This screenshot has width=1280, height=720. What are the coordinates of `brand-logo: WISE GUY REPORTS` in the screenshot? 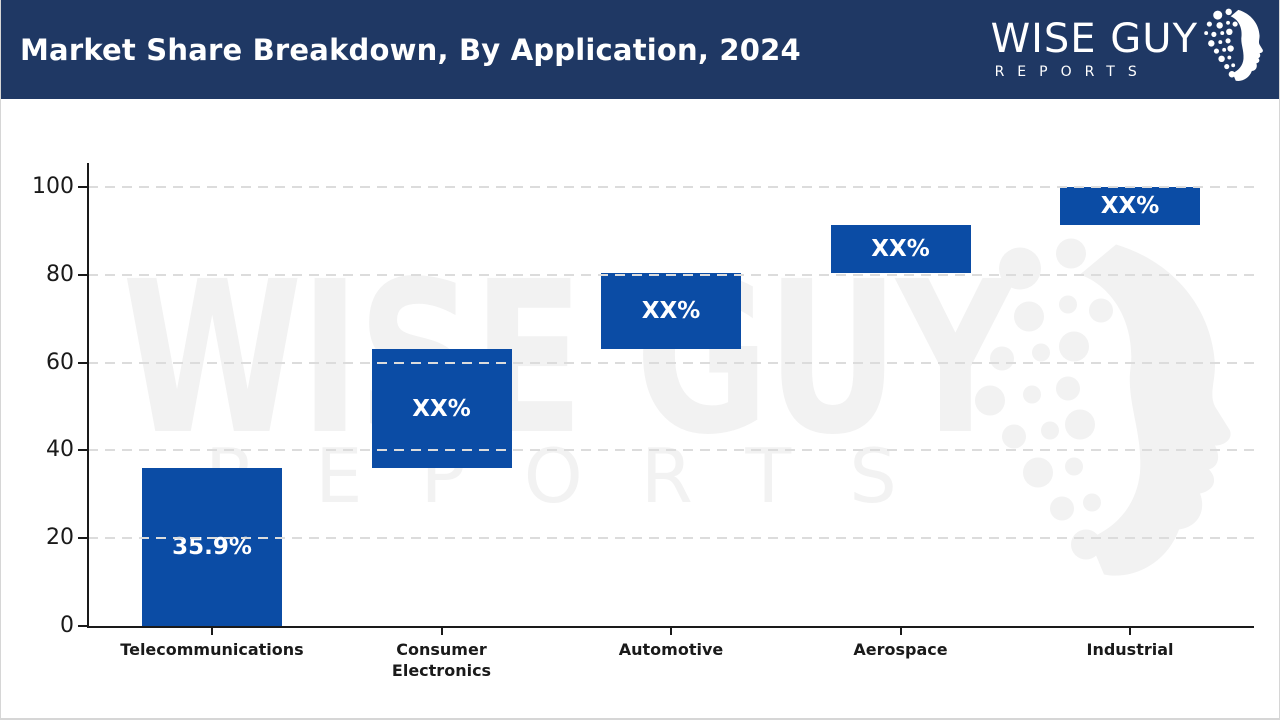 It's located at (1128, 49).